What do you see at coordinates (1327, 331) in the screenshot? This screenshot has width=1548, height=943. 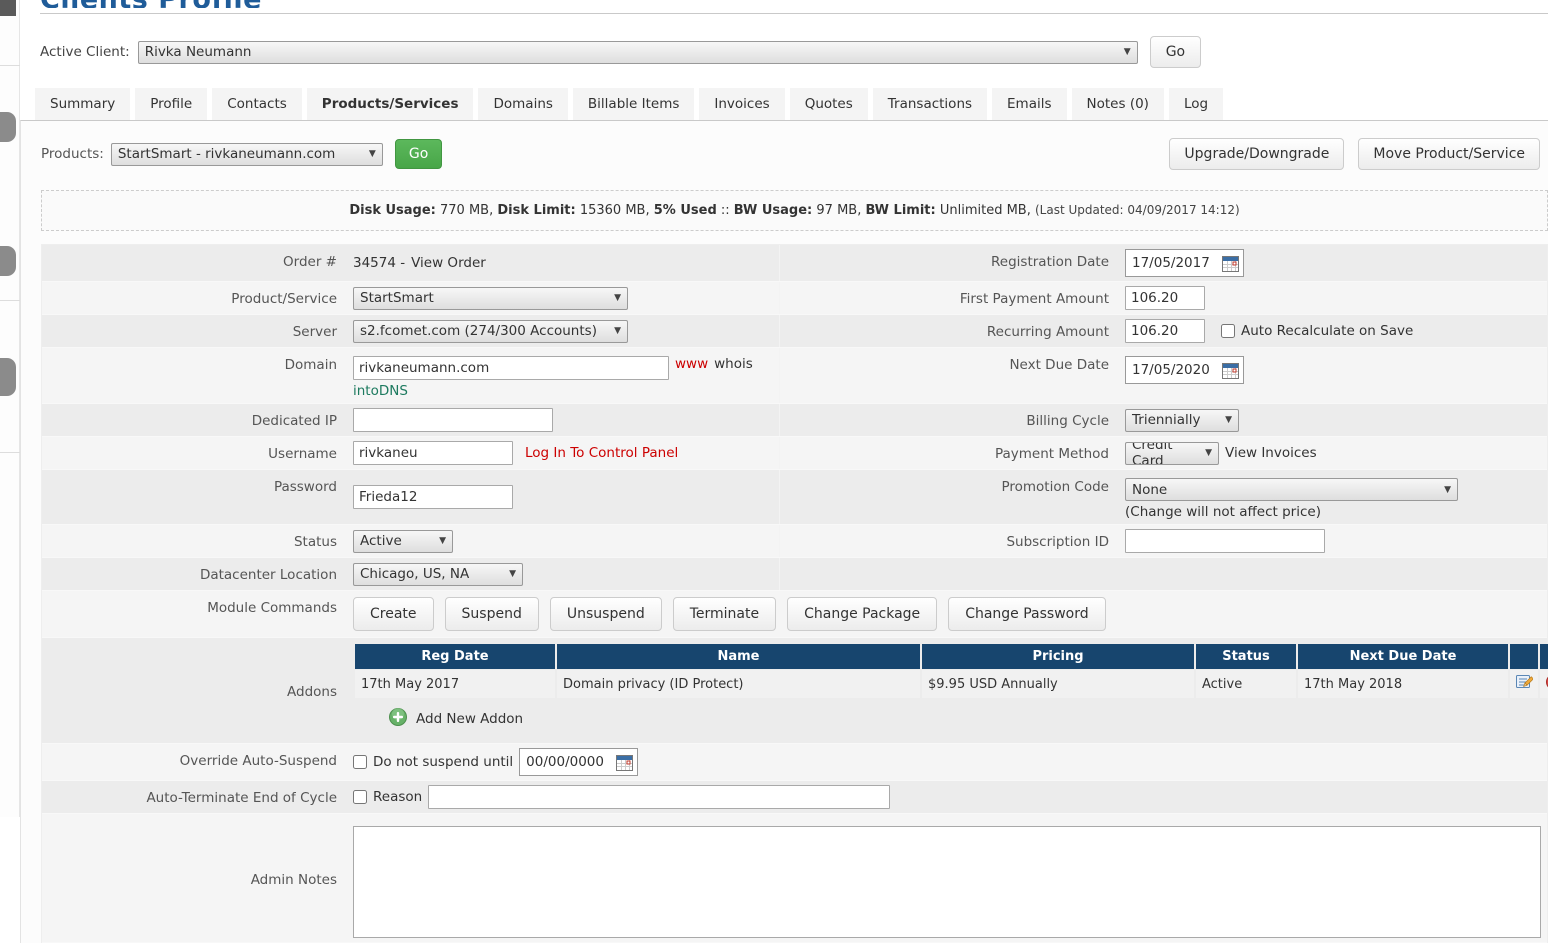 I see `auto-recalculate-label: Auto Recalculate on Save` at bounding box center [1327, 331].